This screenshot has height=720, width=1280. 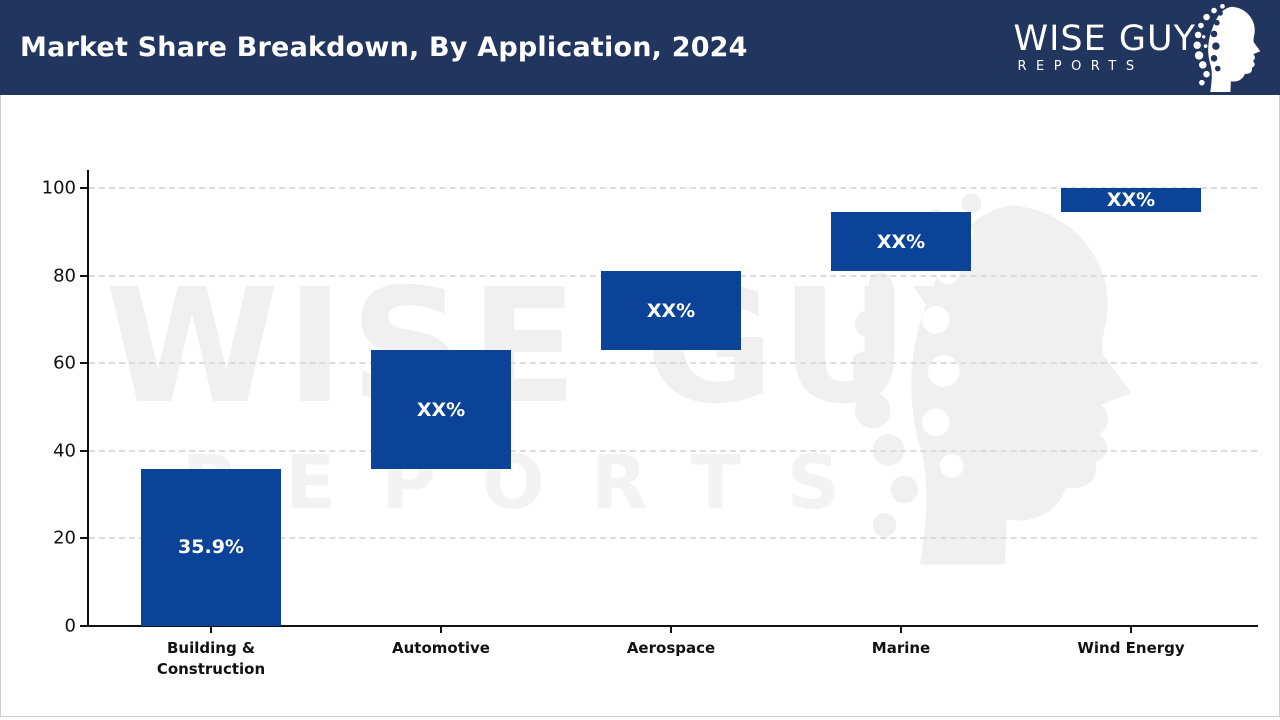 I want to click on y-tick-label: 60, so click(x=64, y=363).